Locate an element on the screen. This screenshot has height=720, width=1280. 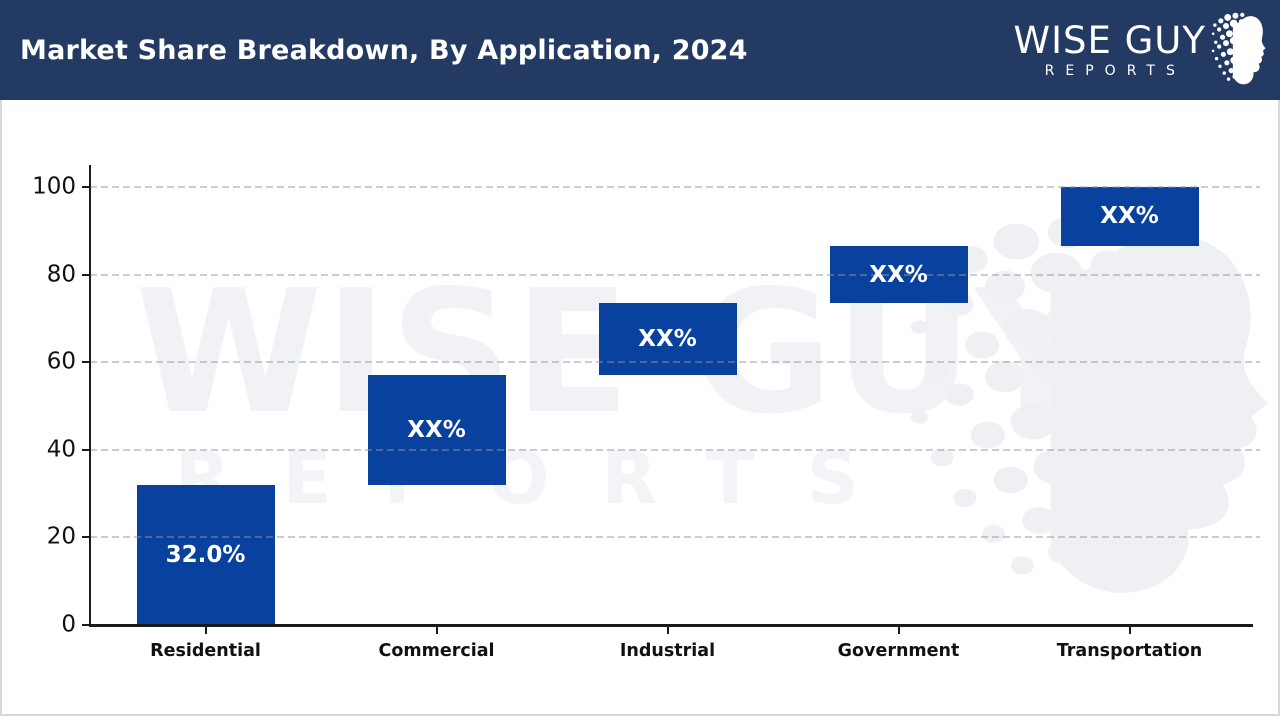
bar-residential is located at coordinates (205, 554).